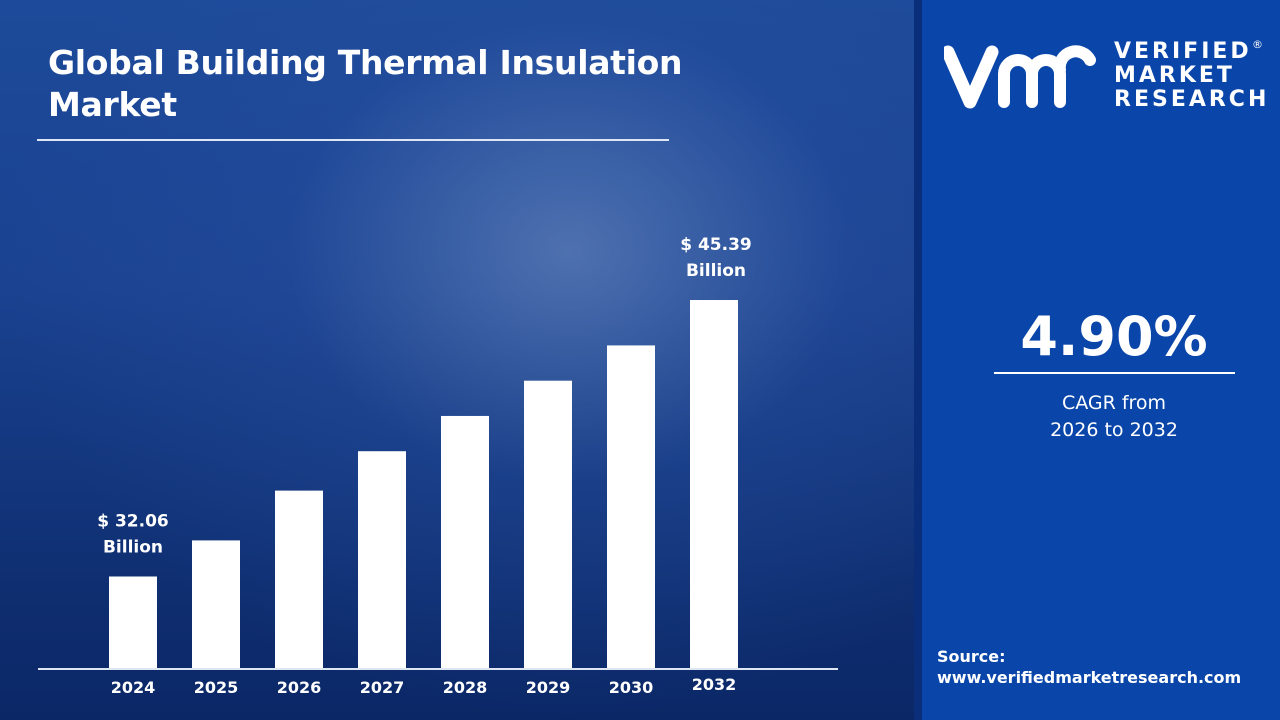 This screenshot has width=1280, height=720. What do you see at coordinates (465, 687) in the screenshot?
I see `x-tick-label: 2028` at bounding box center [465, 687].